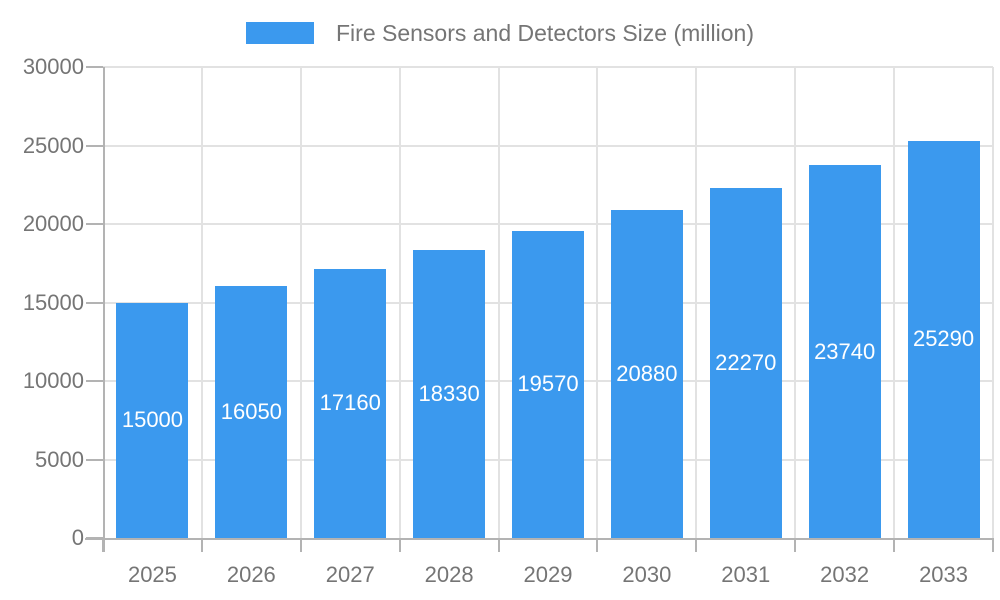 Image resolution: width=1000 pixels, height=600 pixels. I want to click on y-axis-label: 20000, so click(53, 223).